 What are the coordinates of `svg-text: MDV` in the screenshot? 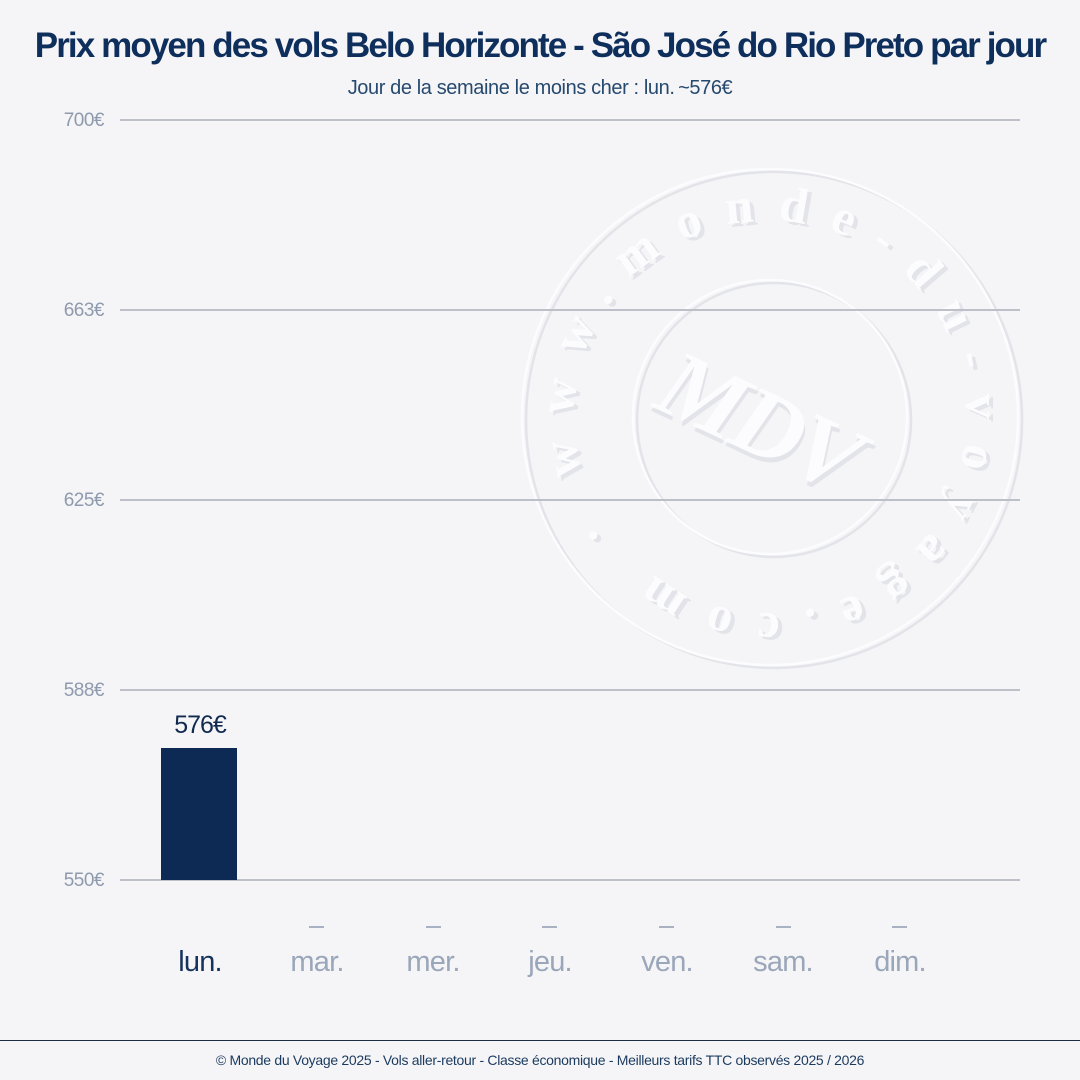 It's located at (763, 423).